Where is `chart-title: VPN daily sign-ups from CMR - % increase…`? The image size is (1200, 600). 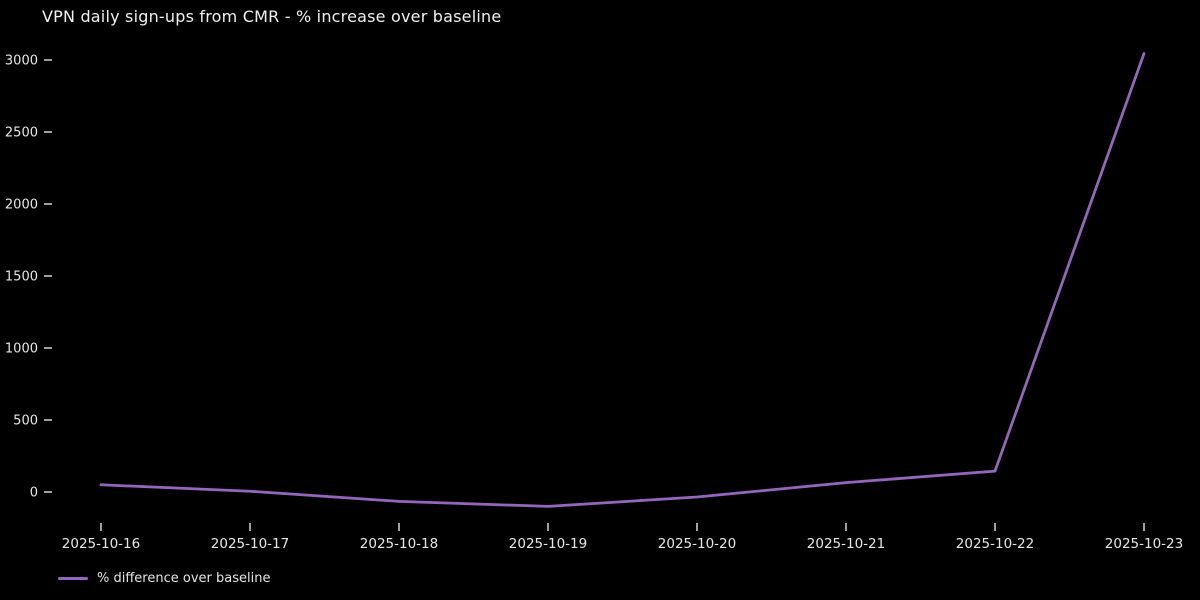
chart-title: VPN daily sign-ups from CMR - % increase… is located at coordinates (272, 16).